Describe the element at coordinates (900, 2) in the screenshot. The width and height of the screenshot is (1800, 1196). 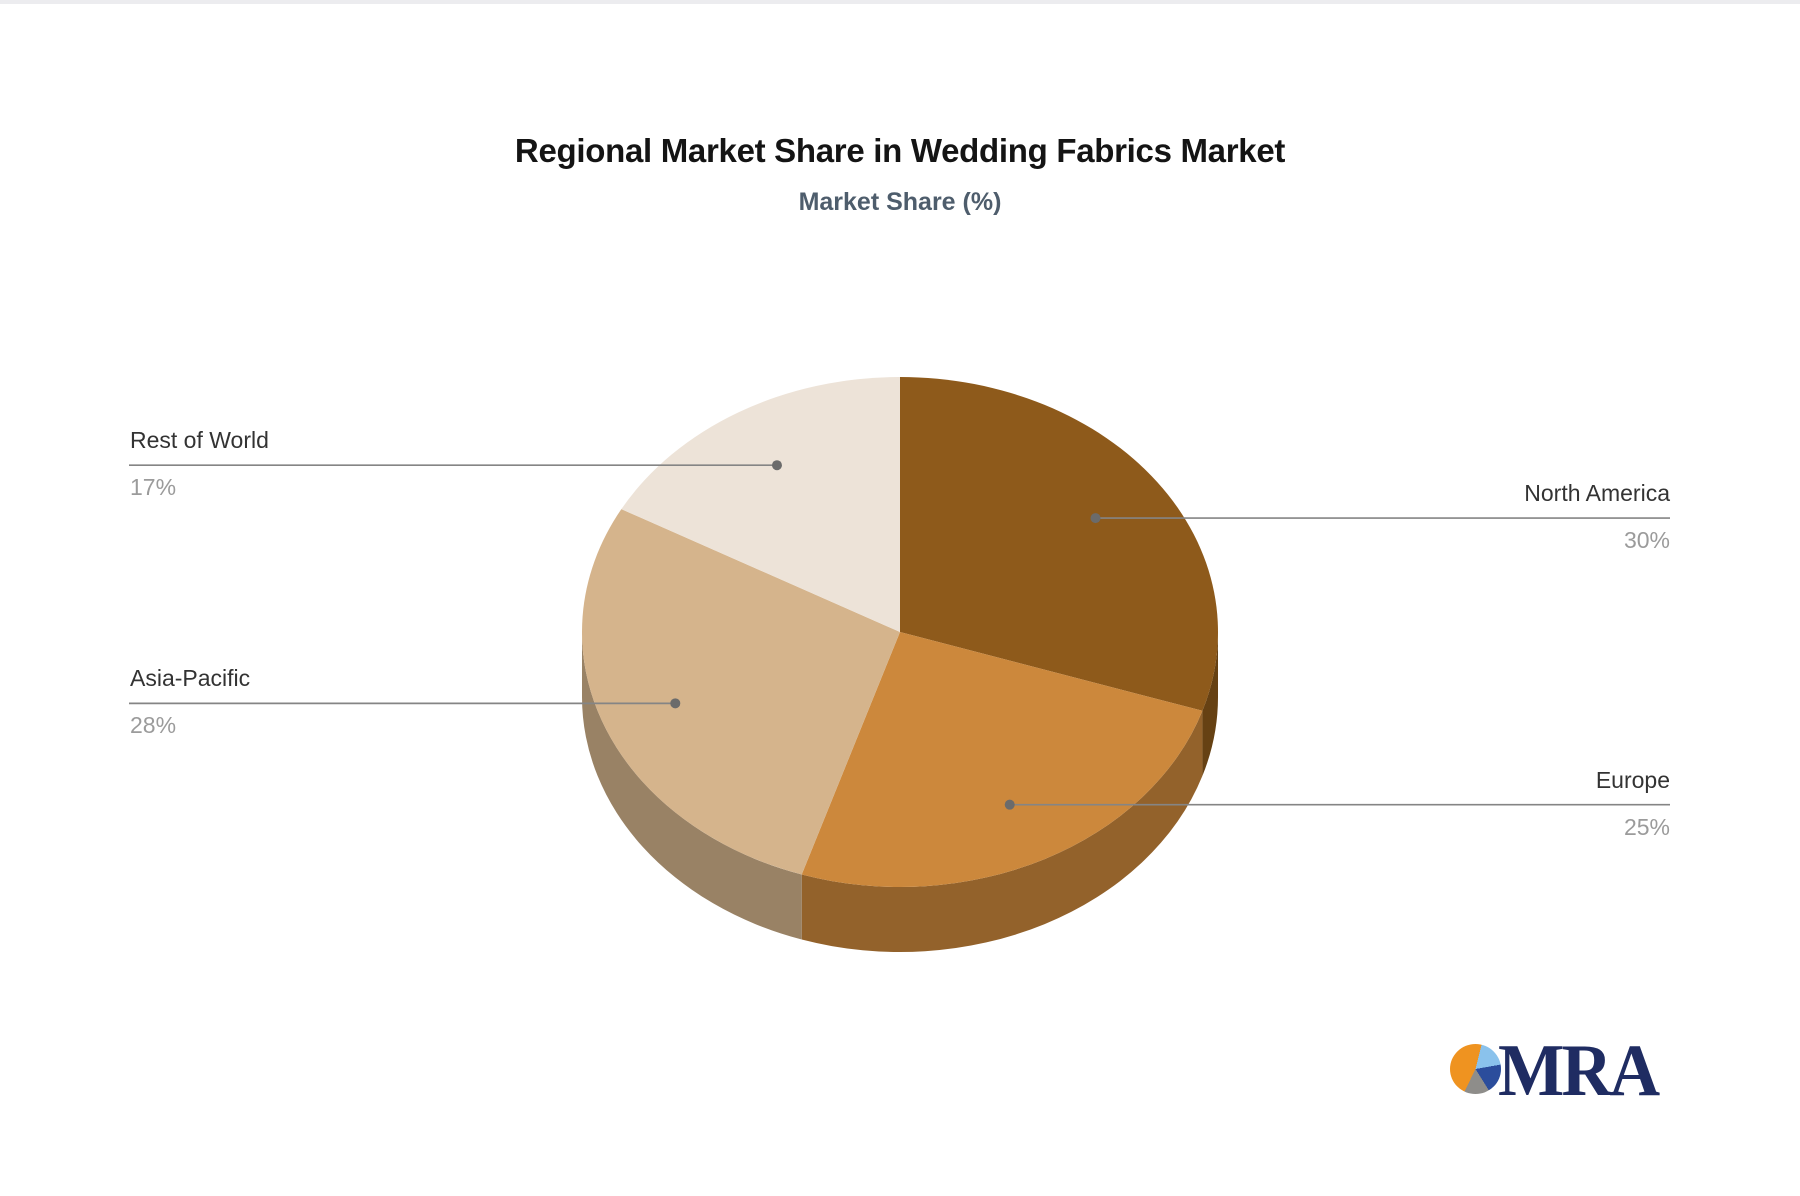
I see `window-top-edge` at that location.